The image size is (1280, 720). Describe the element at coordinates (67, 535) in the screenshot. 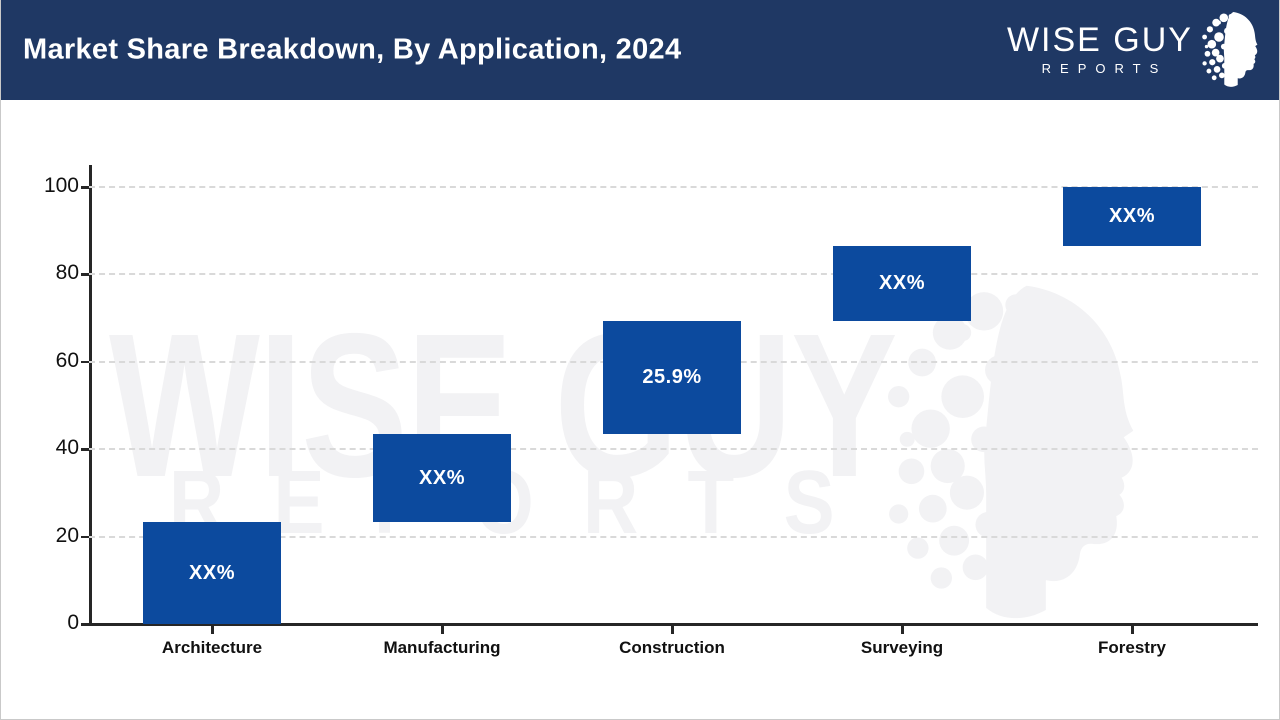

I see `y-tick-label: 20` at that location.